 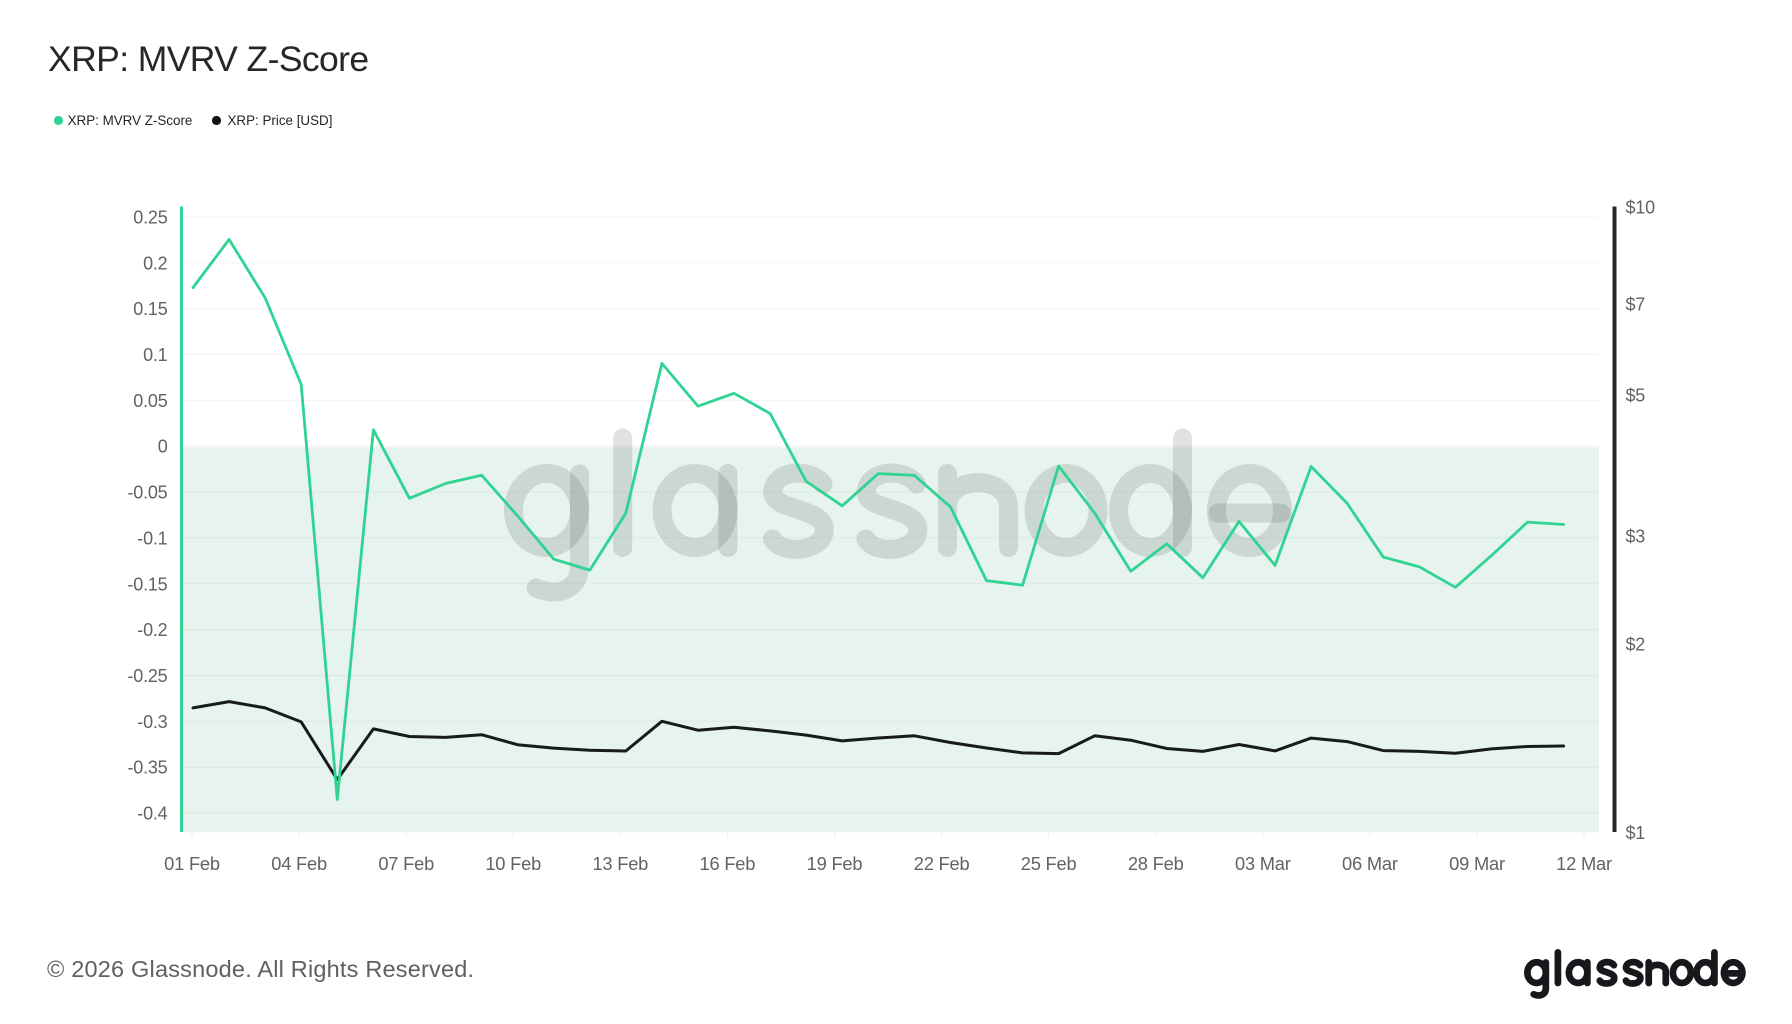 What do you see at coordinates (1636, 304) in the screenshot?
I see `svg-text: $7` at bounding box center [1636, 304].